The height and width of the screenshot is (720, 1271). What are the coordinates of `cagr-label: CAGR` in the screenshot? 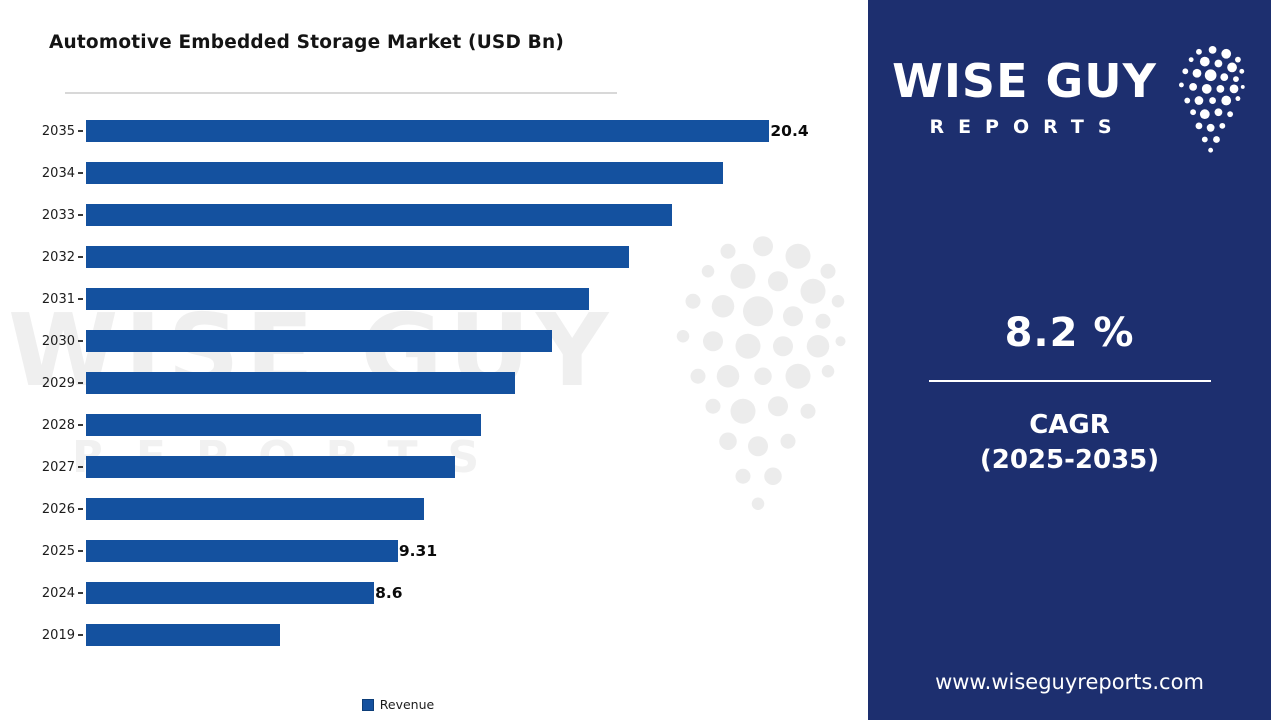 It's located at (1069, 424).